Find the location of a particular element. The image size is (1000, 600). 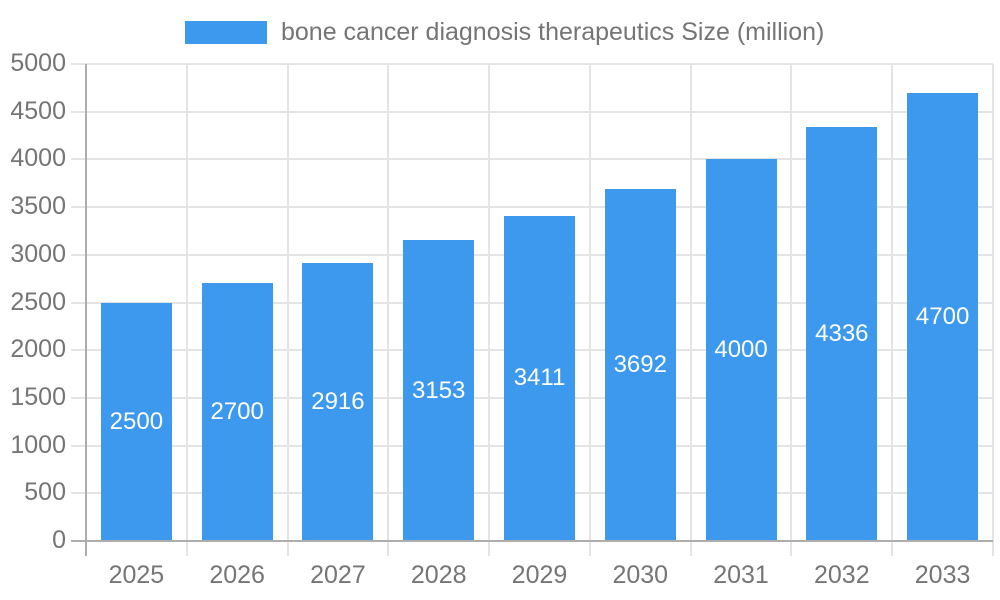

bar: 2700 is located at coordinates (237, 412).